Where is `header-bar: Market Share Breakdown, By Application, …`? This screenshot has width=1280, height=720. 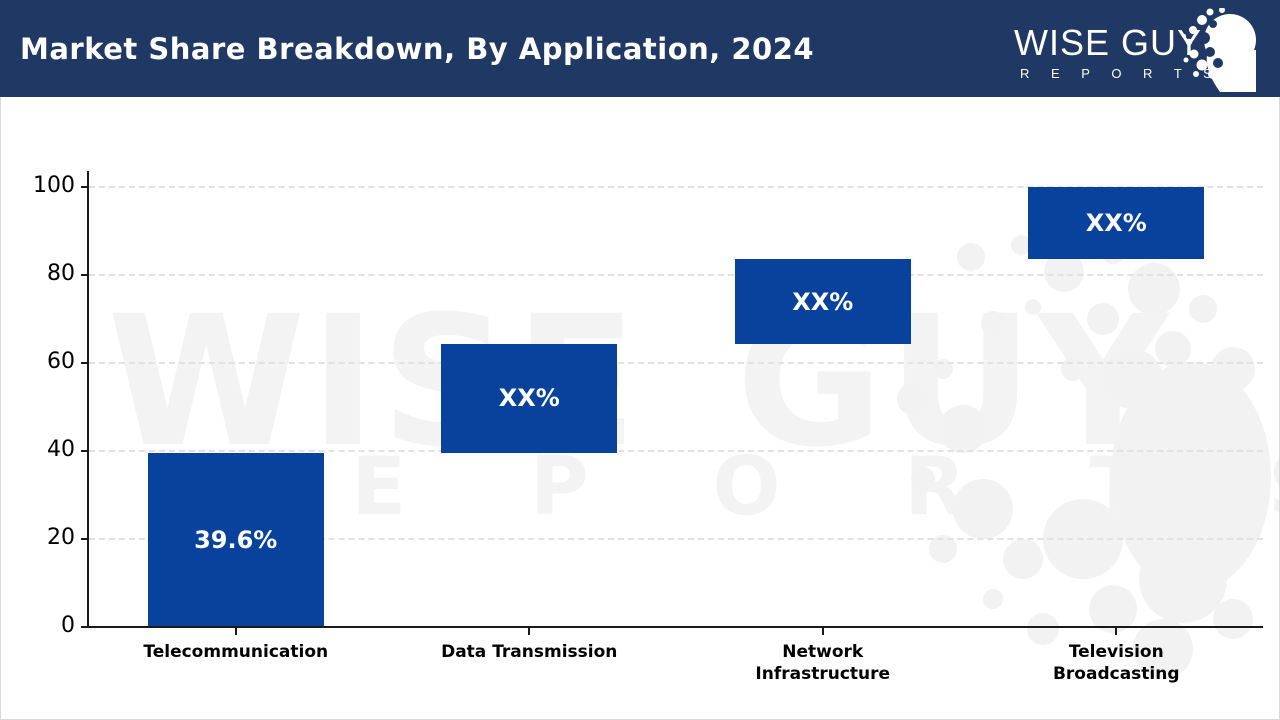
header-bar: Market Share Breakdown, By Application, … is located at coordinates (640, 48).